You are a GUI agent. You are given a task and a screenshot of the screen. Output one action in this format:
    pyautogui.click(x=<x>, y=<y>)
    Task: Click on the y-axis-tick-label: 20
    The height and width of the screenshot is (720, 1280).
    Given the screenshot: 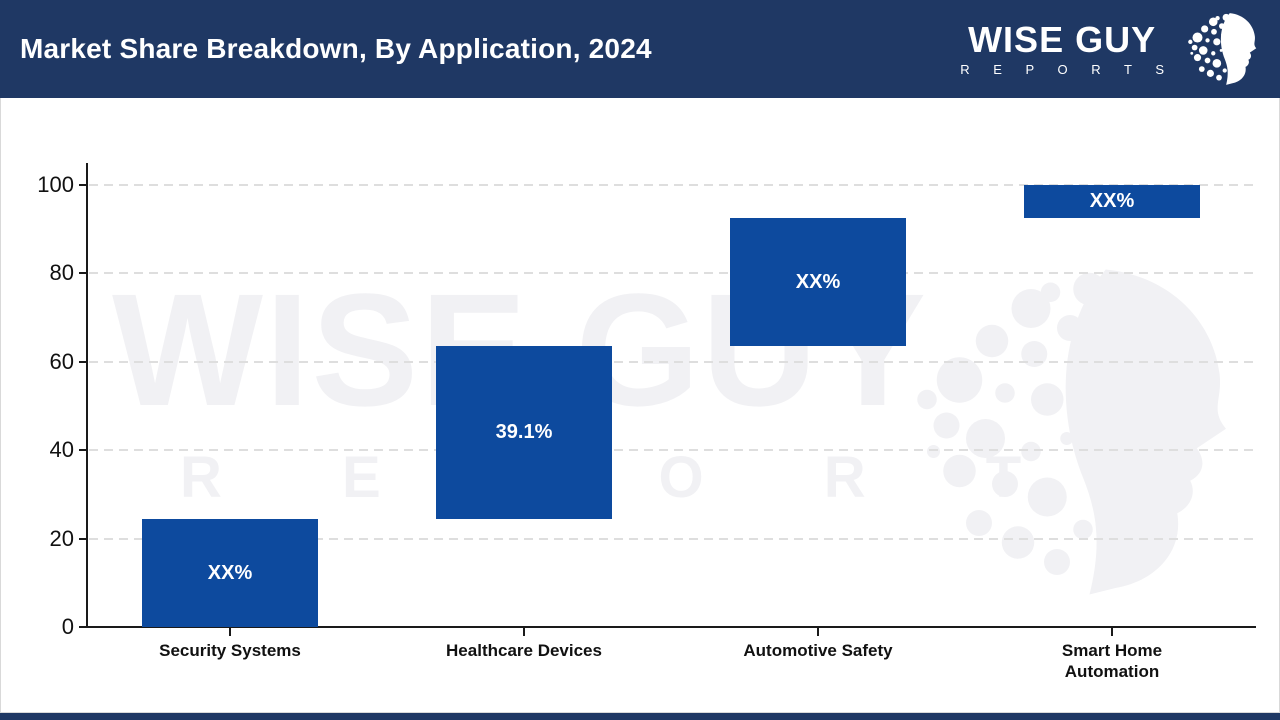 What is the action you would take?
    pyautogui.click(x=61, y=538)
    